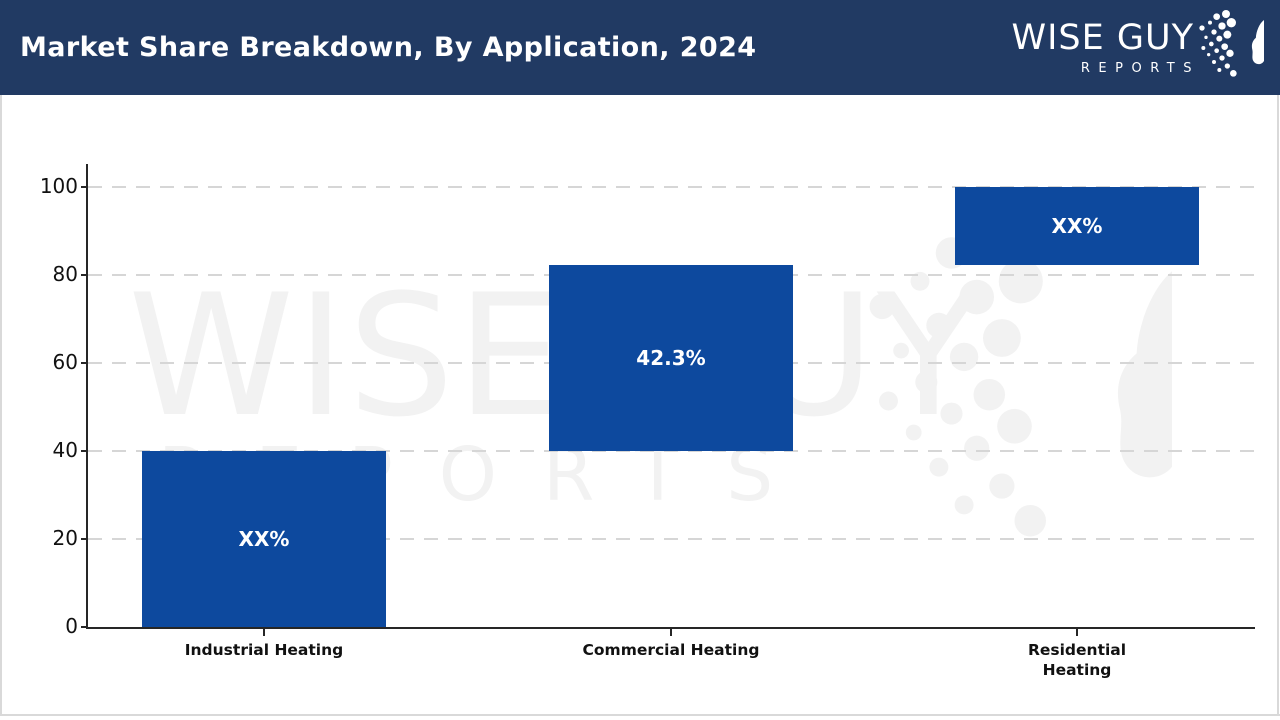 This screenshot has height=720, width=1280. I want to click on frame-border-bottom, so click(640, 715).